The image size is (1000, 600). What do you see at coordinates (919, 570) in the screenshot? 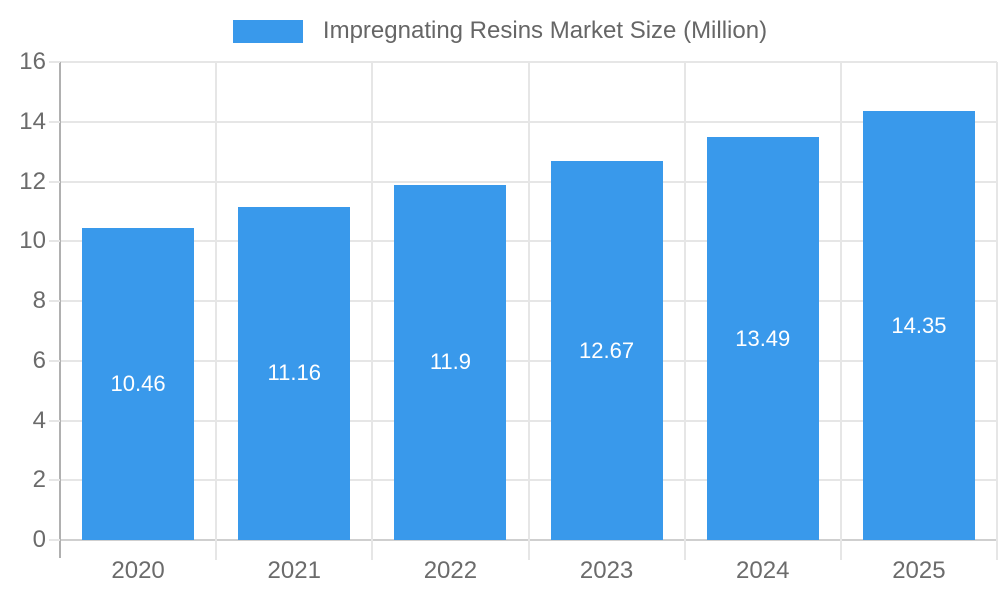
I see `x-axis-tick-label: 2025` at bounding box center [919, 570].